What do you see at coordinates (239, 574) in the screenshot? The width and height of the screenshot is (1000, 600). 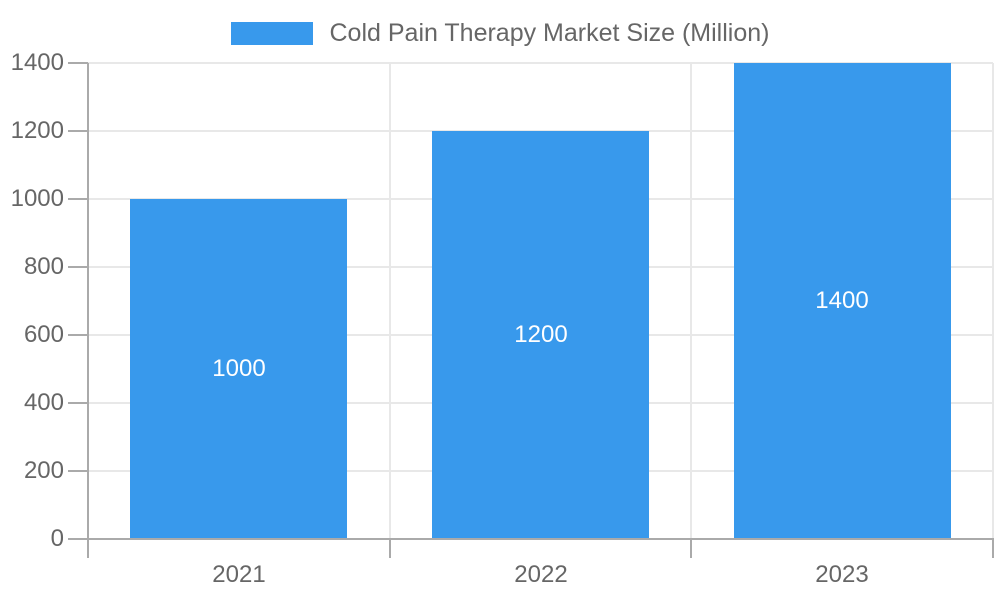 I see `x-tick-label: 2021` at bounding box center [239, 574].